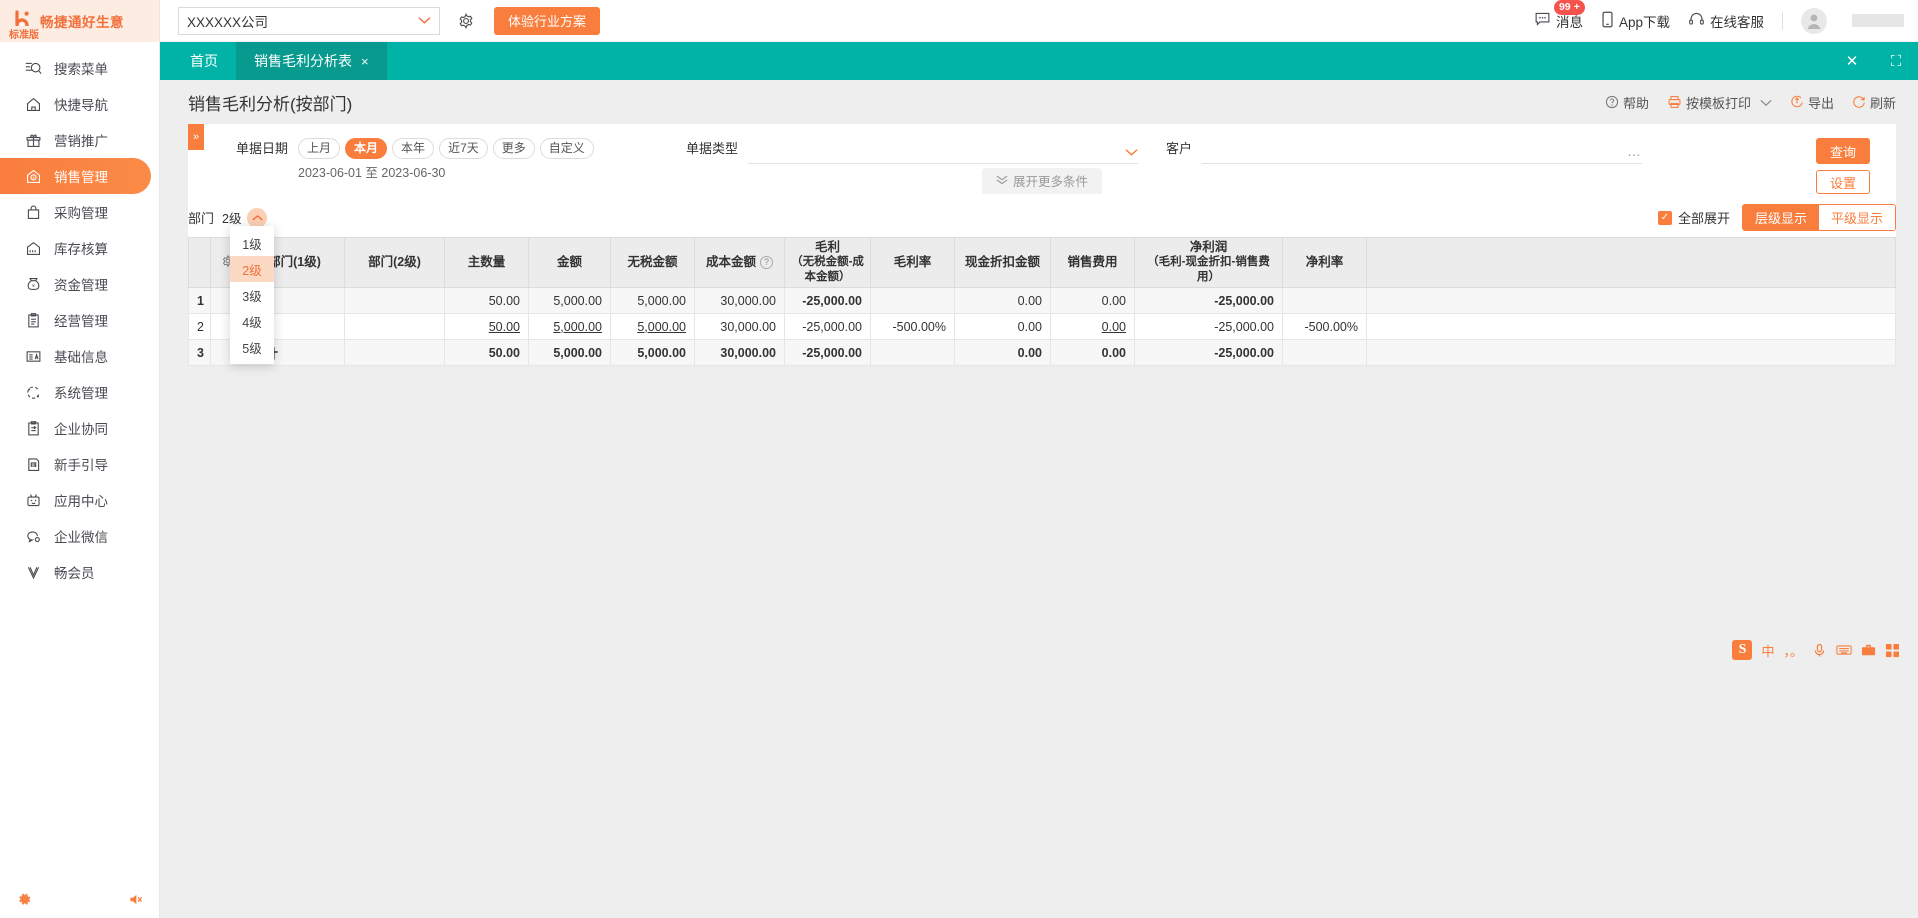 The height and width of the screenshot is (918, 1918). What do you see at coordinates (309, 20) in the screenshot?
I see `company-select: XXXXXX公司` at bounding box center [309, 20].